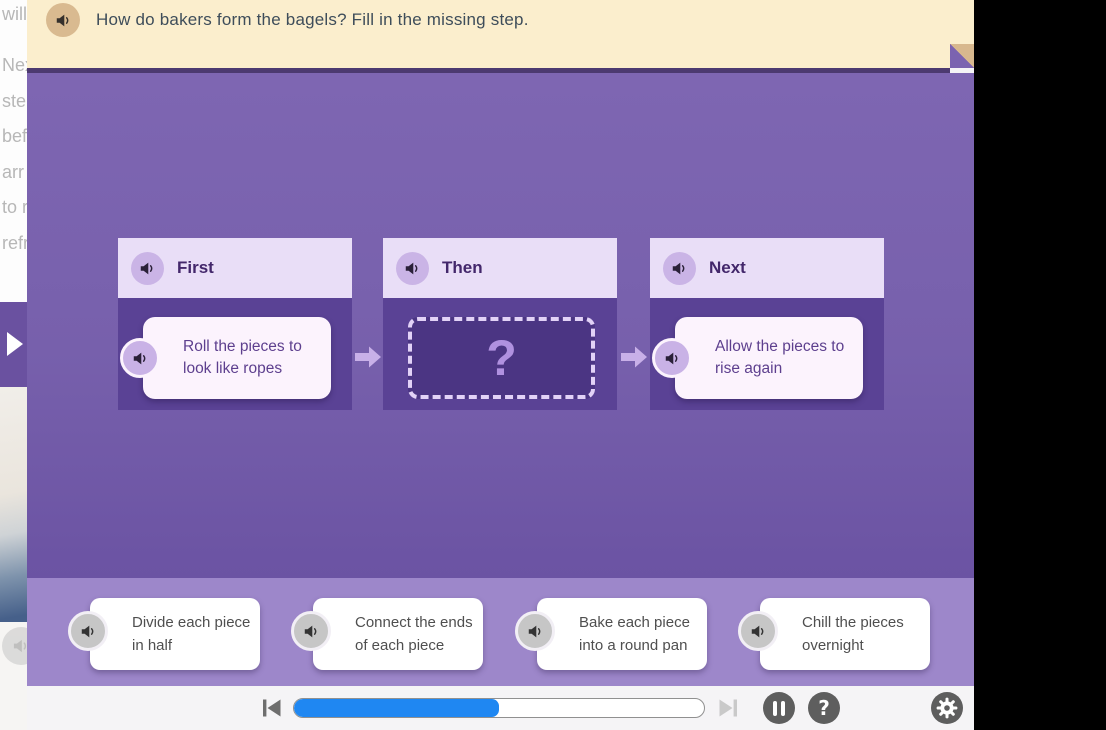 The height and width of the screenshot is (730, 1106). I want to click on page-text-fragment: arr, so click(13, 172).